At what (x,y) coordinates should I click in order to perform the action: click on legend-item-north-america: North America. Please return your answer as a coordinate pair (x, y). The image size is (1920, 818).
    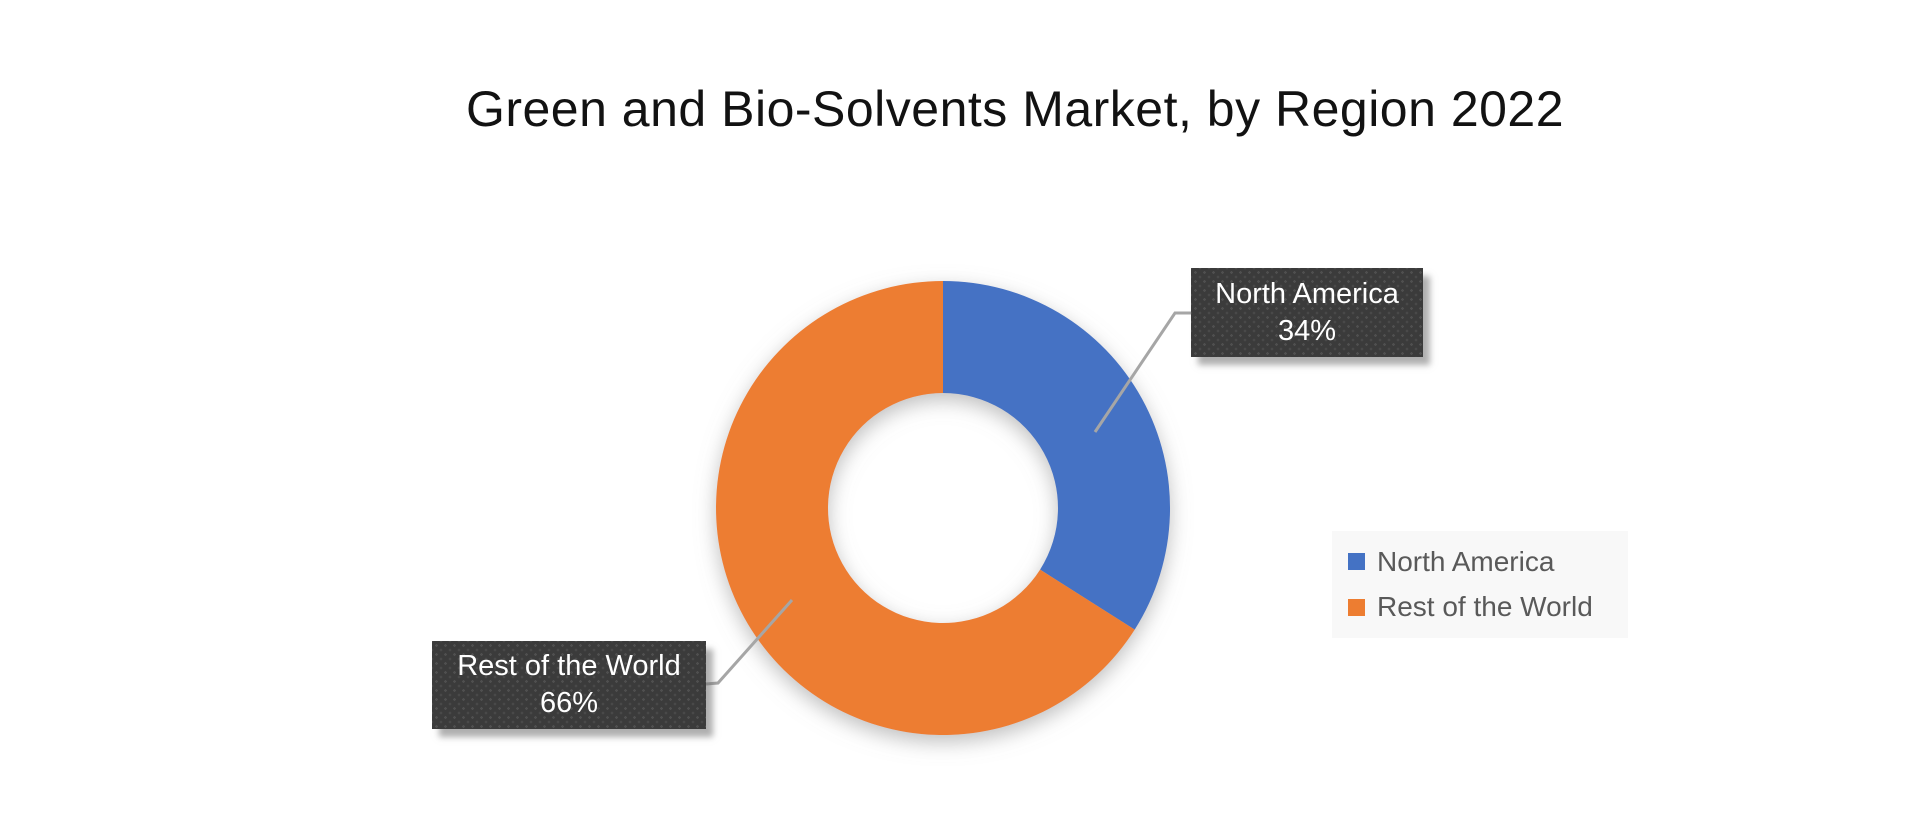
    Looking at the image, I should click on (1488, 562).